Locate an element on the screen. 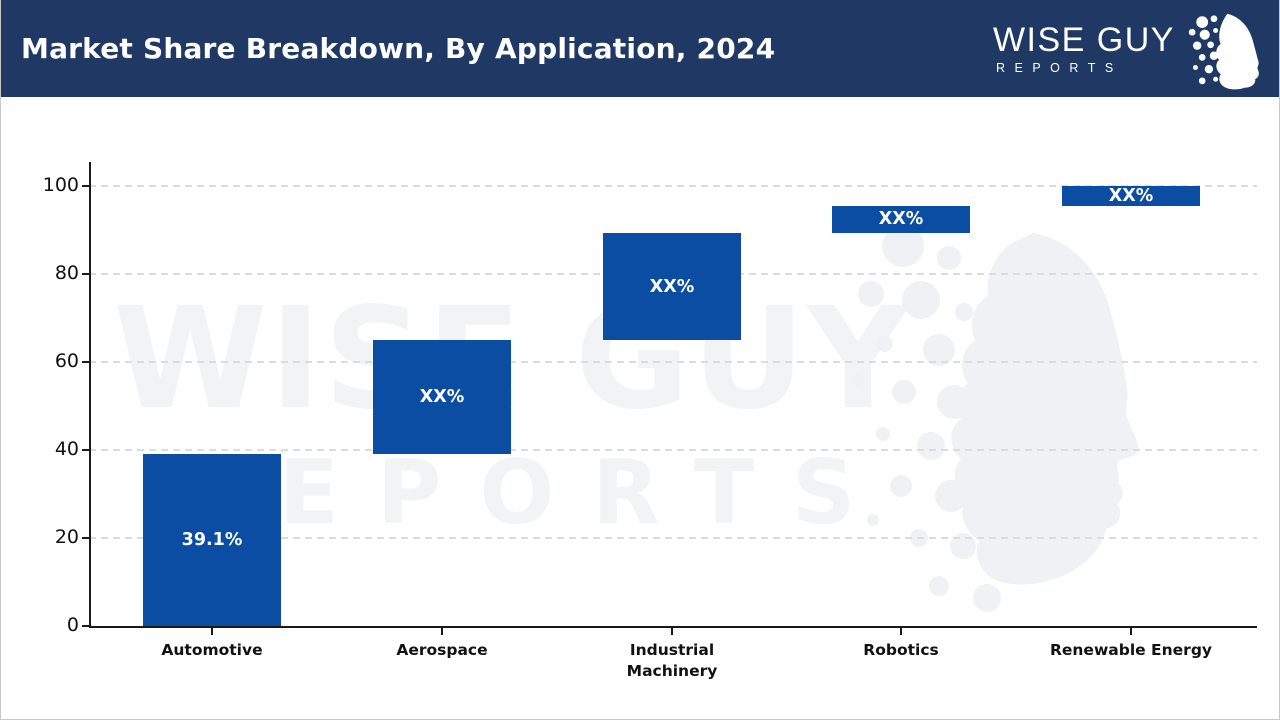 Image resolution: width=1280 pixels, height=720 pixels. logo-wordmark: WISE GUY is located at coordinates (1083, 39).